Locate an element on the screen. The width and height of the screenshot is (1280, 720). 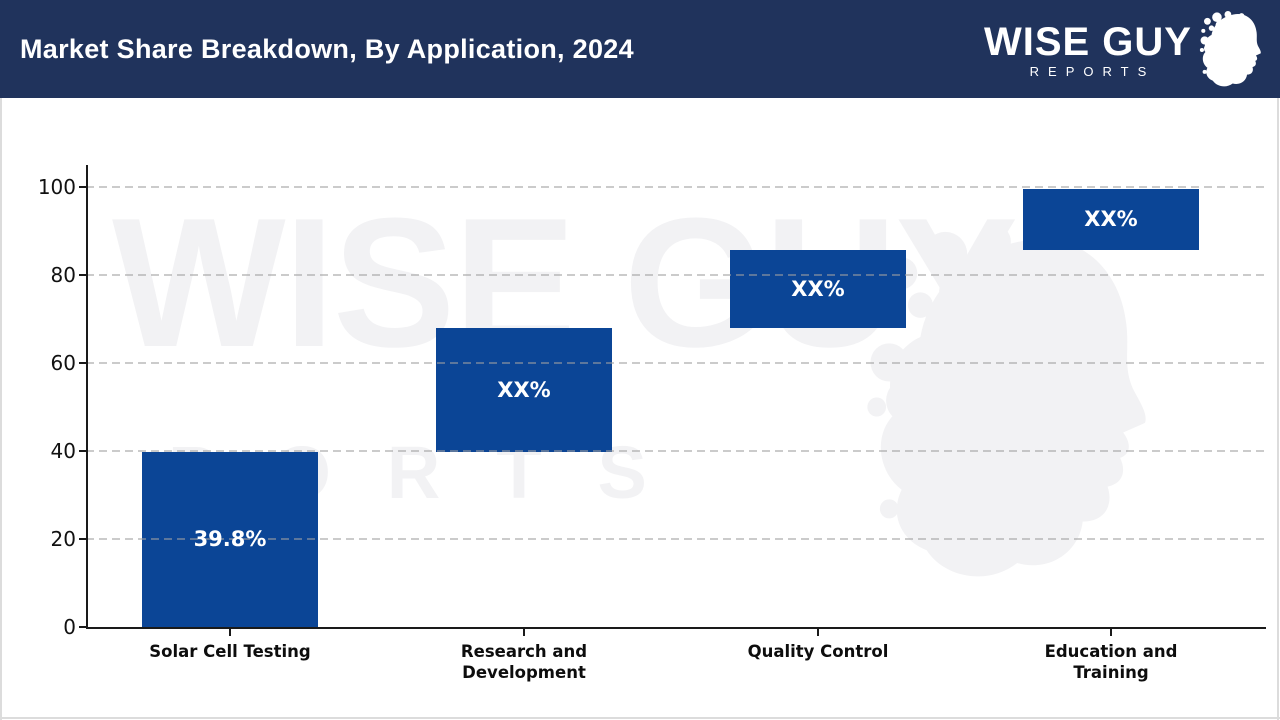
logo-subtitle-text: REPORTS is located at coordinates (1092, 71).